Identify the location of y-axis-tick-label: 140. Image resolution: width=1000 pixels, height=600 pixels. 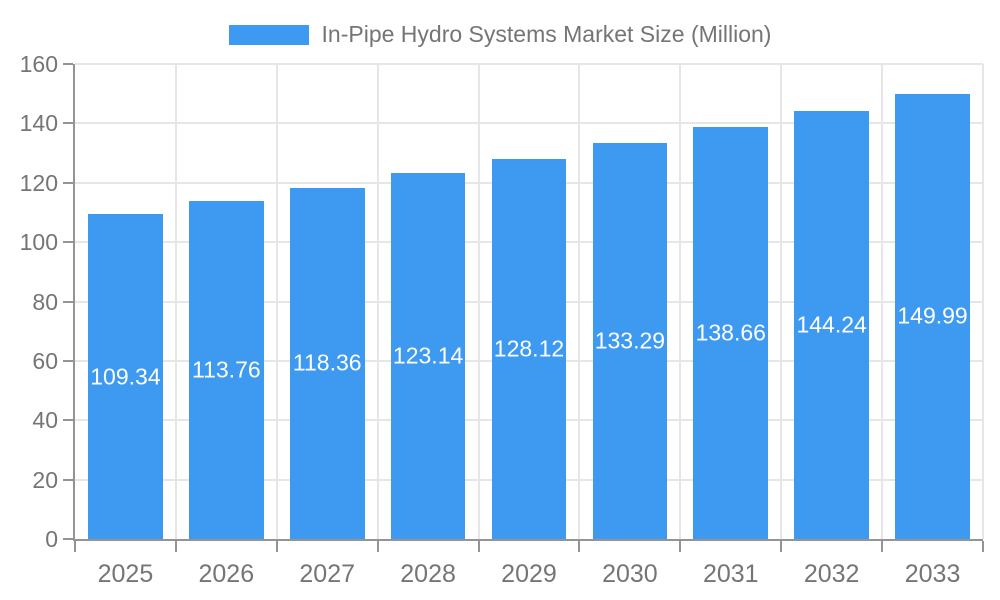
(38, 123).